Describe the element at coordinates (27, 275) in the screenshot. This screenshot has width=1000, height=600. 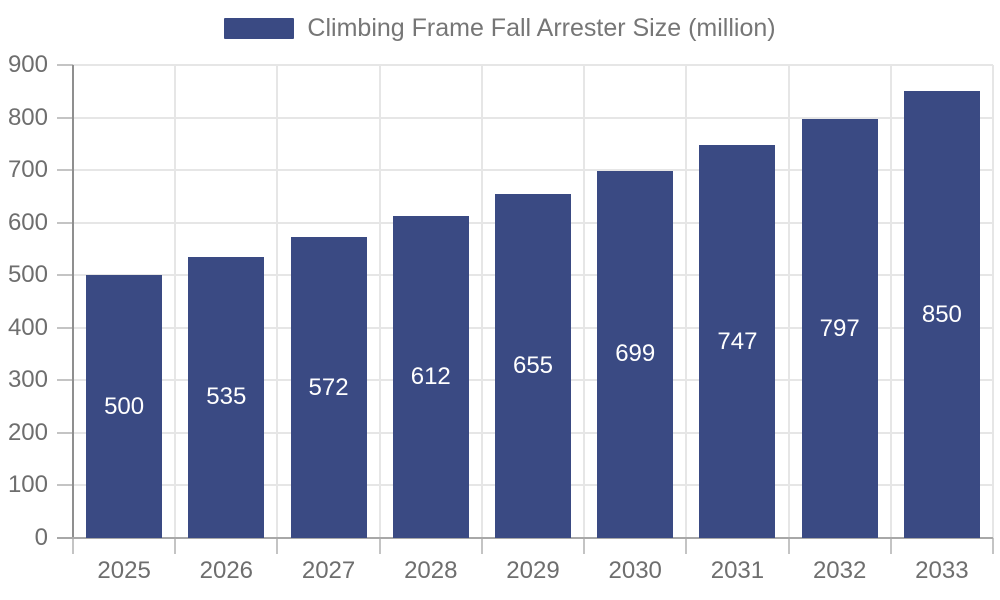
I see `y-axis-tick-label: 500` at that location.